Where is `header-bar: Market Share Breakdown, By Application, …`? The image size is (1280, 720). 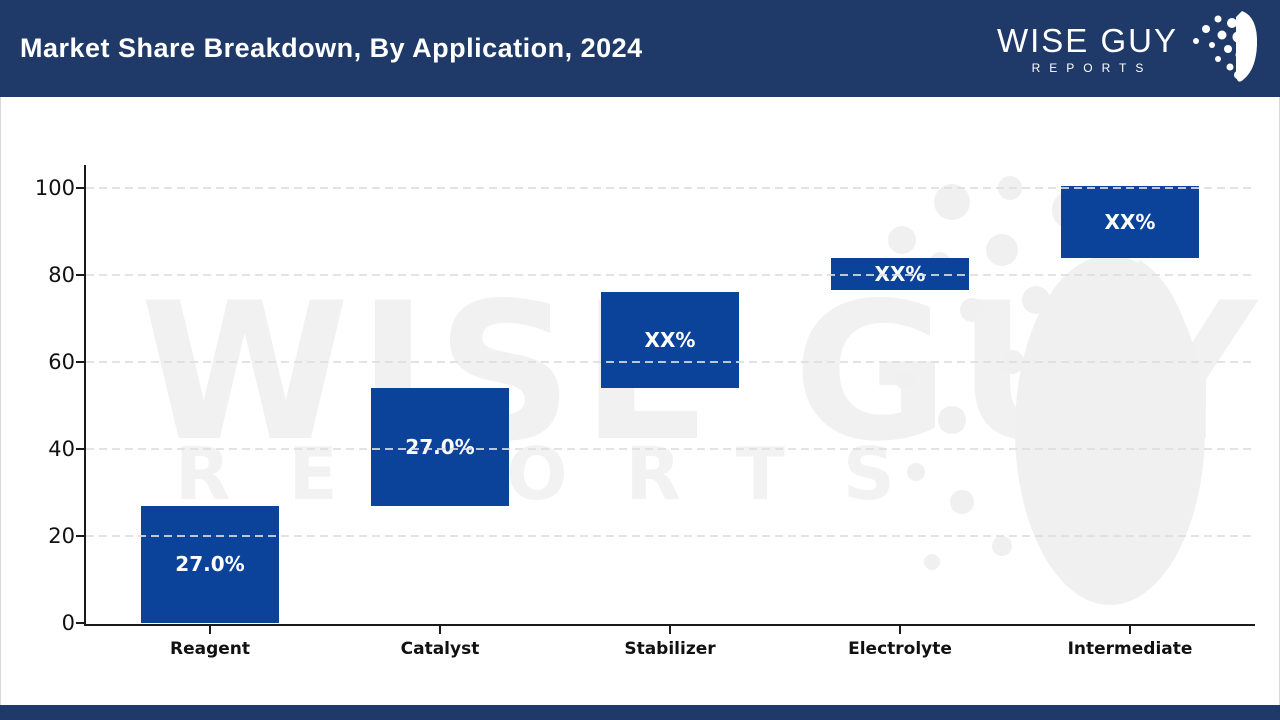
header-bar: Market Share Breakdown, By Application, … is located at coordinates (640, 48).